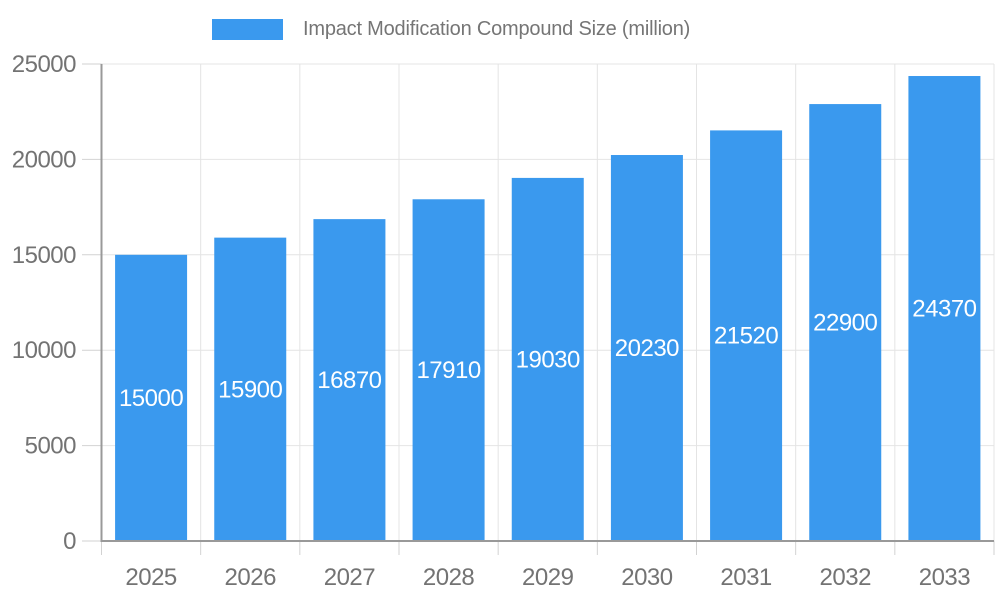  Describe the element at coordinates (945, 577) in the screenshot. I see `x-axis-tick-label: 2033` at that location.